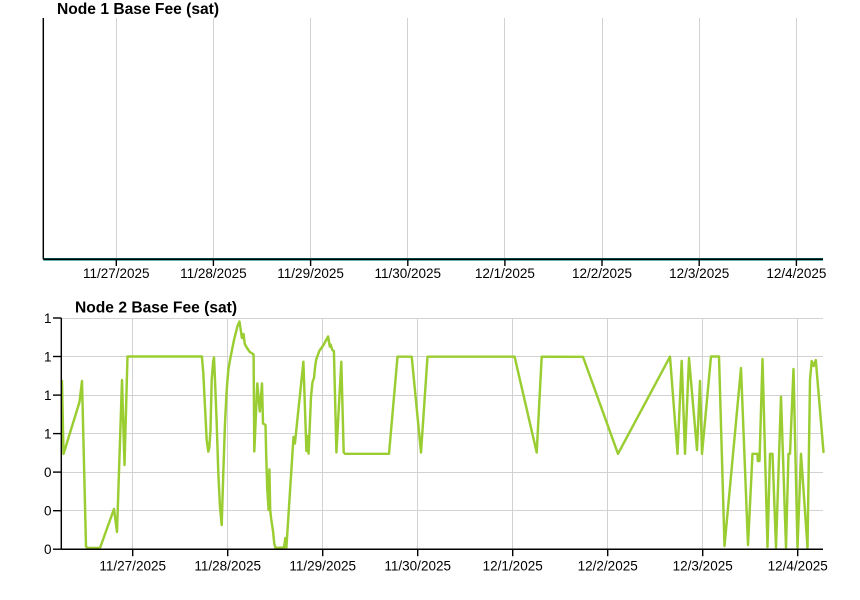 The width and height of the screenshot is (860, 600). What do you see at coordinates (138, 9) in the screenshot?
I see `svg-text: Node 1 Base Fee (sat)` at bounding box center [138, 9].